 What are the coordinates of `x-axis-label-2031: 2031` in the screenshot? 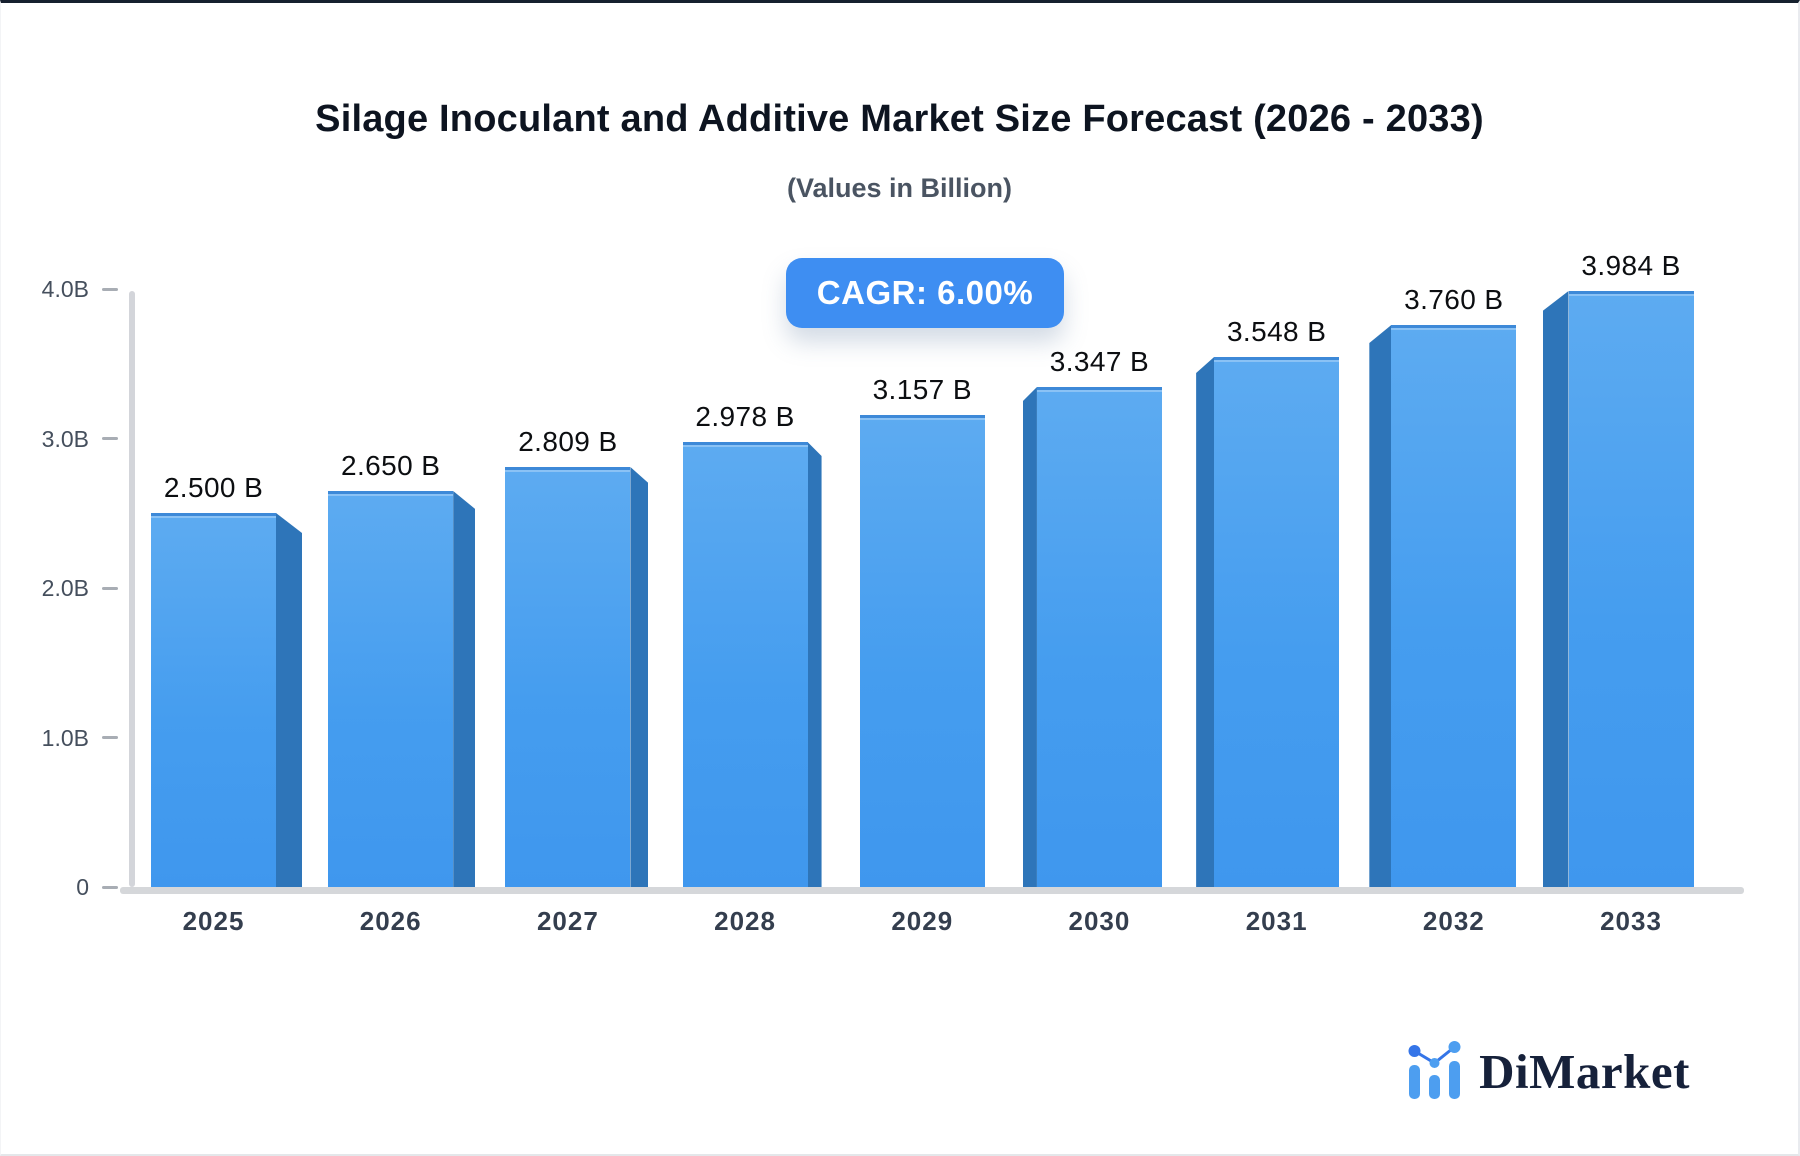 It's located at (1276, 921).